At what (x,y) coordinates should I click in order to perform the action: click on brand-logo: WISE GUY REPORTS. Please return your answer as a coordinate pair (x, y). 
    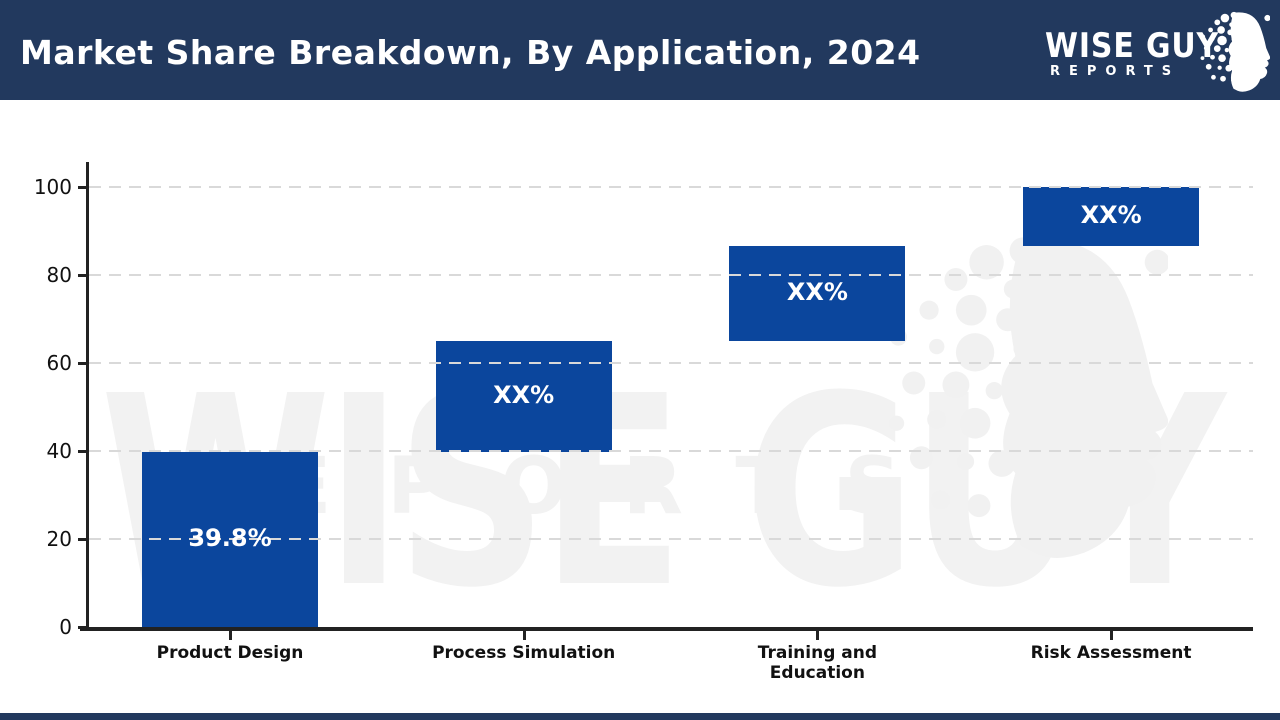
    Looking at the image, I should click on (1140, 50).